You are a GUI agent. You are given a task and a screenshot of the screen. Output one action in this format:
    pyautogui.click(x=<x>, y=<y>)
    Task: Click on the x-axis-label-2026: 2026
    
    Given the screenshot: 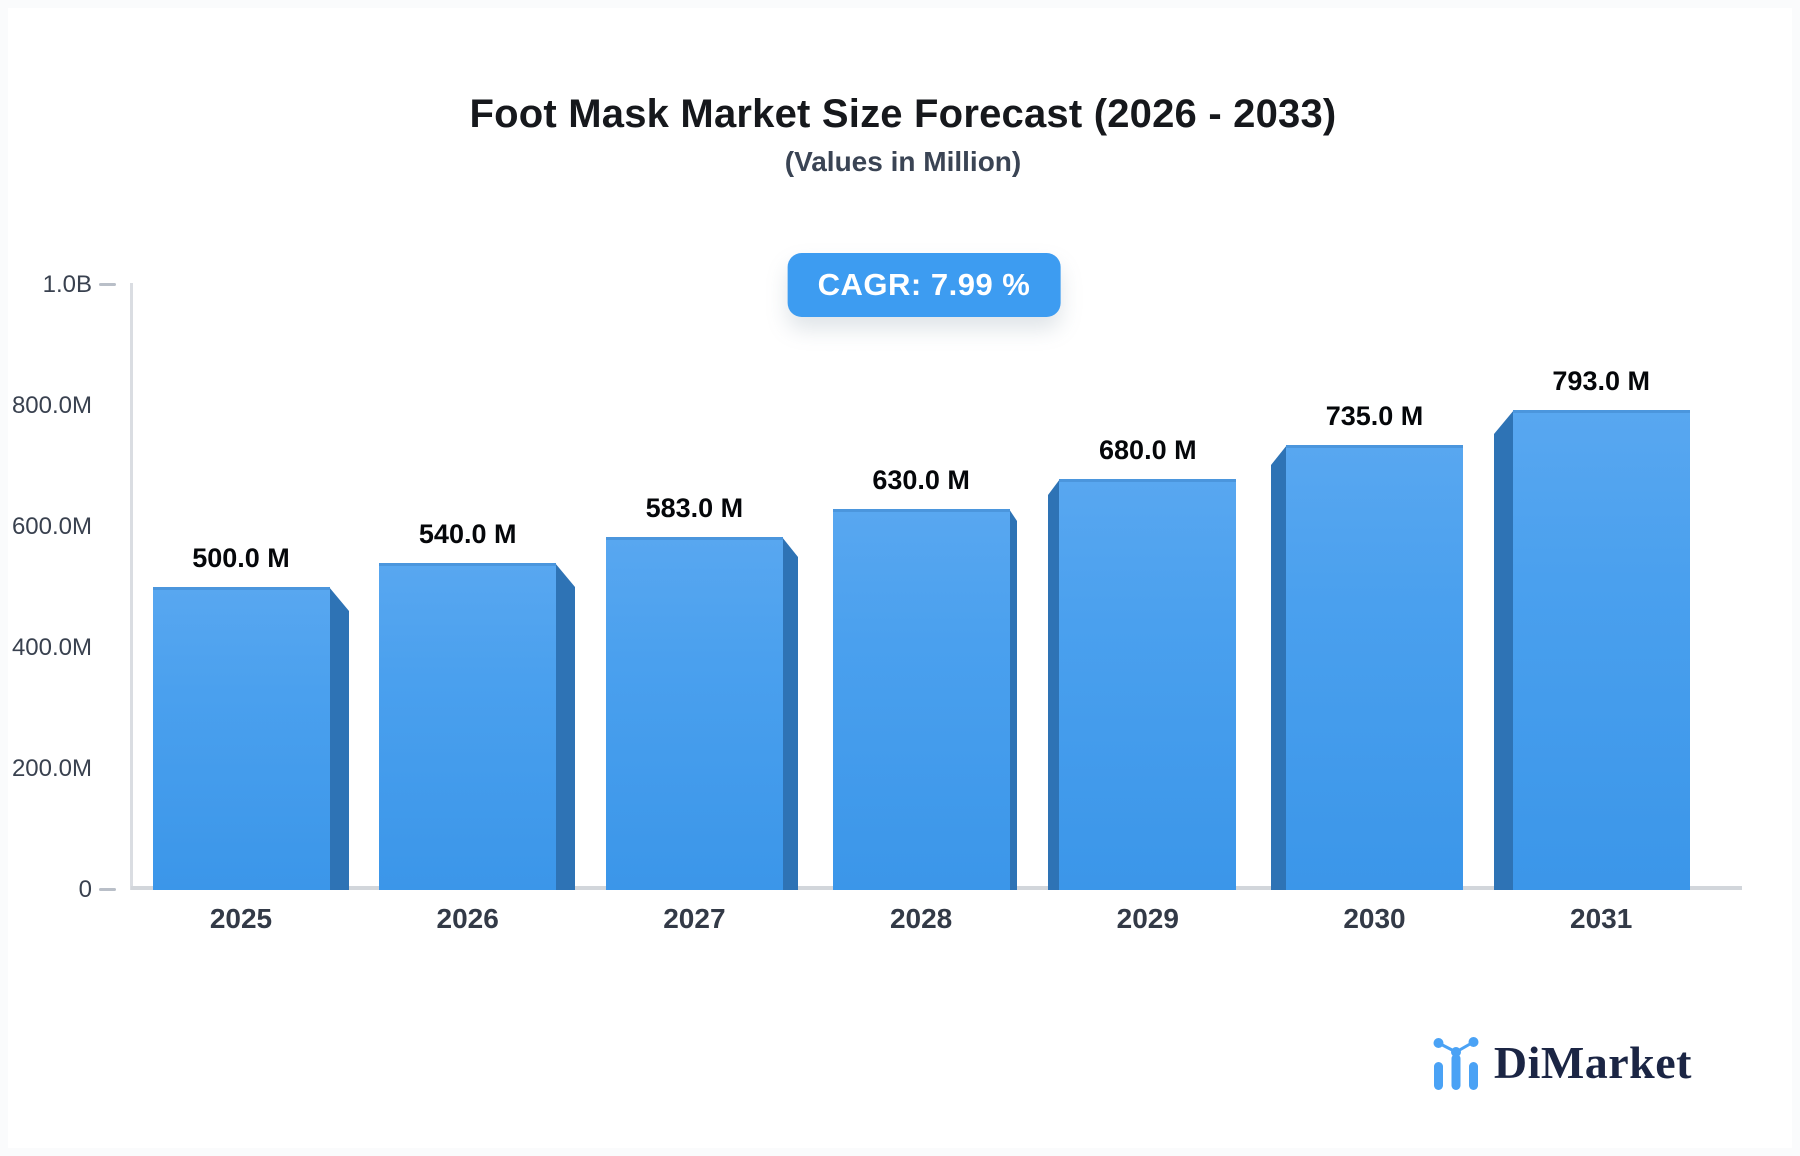 What is the action you would take?
    pyautogui.click(x=467, y=918)
    